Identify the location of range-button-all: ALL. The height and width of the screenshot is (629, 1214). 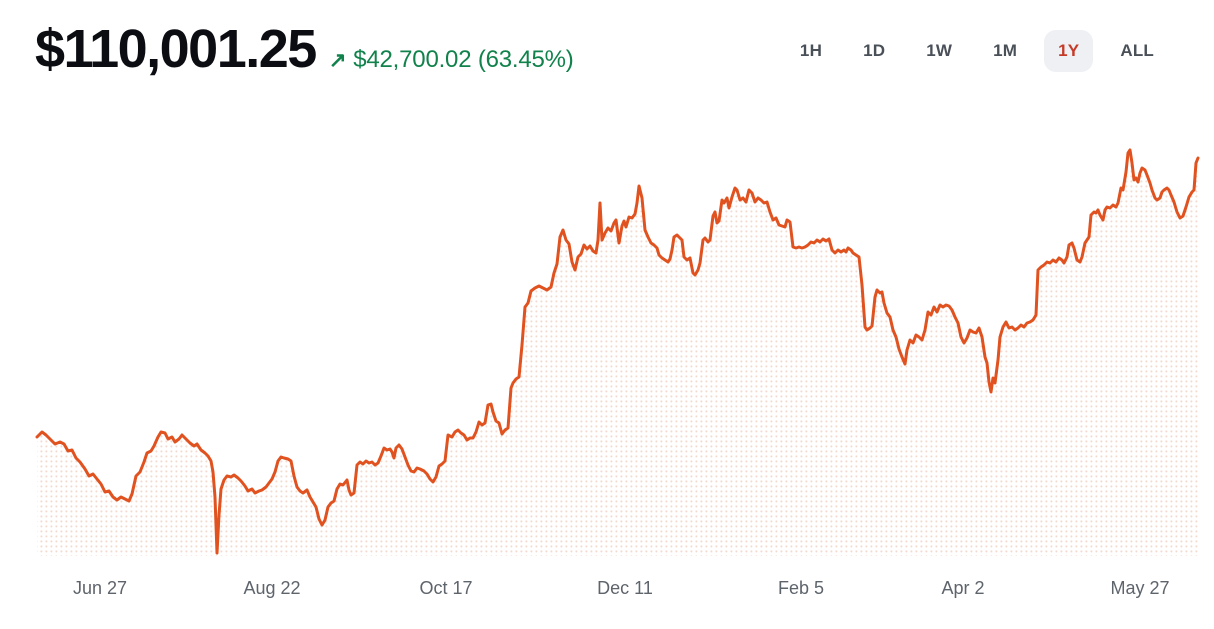
(1137, 51).